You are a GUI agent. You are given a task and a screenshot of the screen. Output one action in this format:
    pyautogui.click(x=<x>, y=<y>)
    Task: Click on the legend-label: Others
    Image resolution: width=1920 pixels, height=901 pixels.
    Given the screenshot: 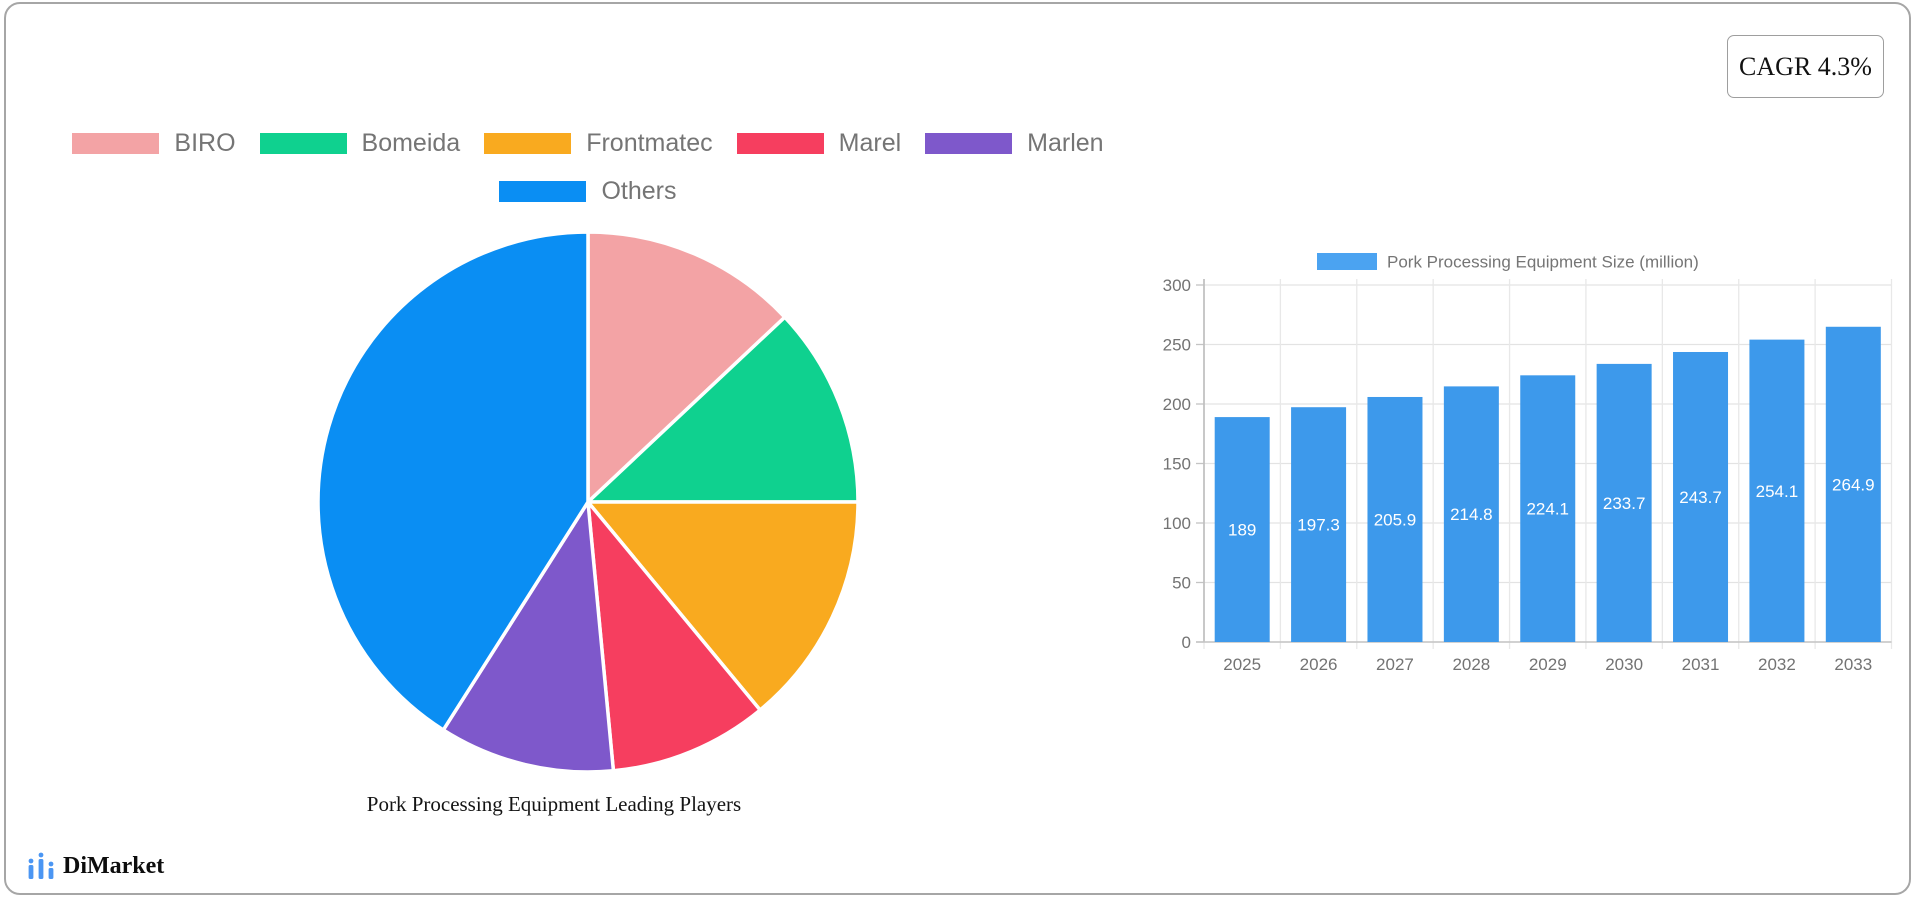 What is the action you would take?
    pyautogui.click(x=639, y=191)
    